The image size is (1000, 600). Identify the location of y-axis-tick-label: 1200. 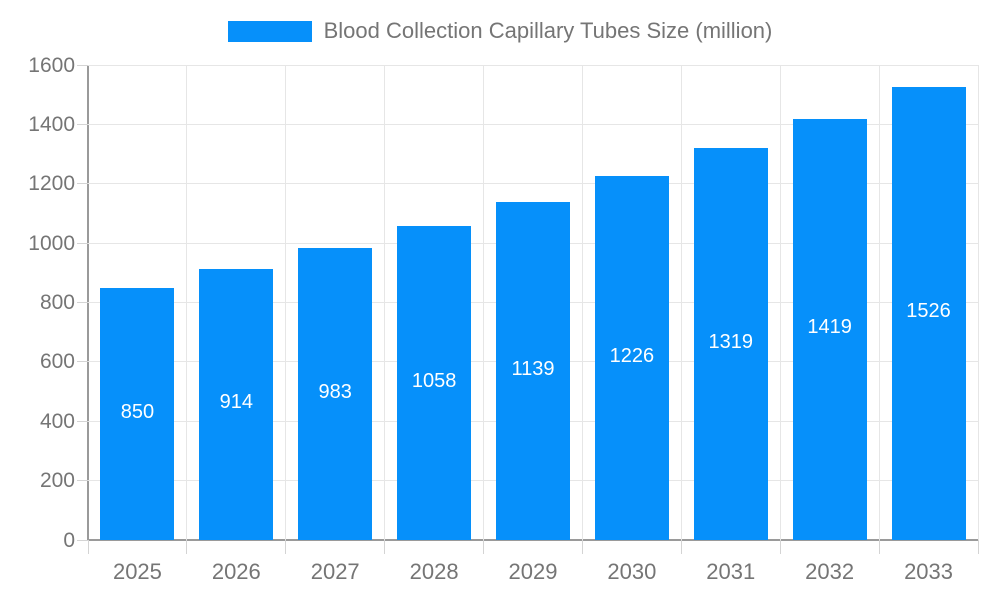
(51, 184).